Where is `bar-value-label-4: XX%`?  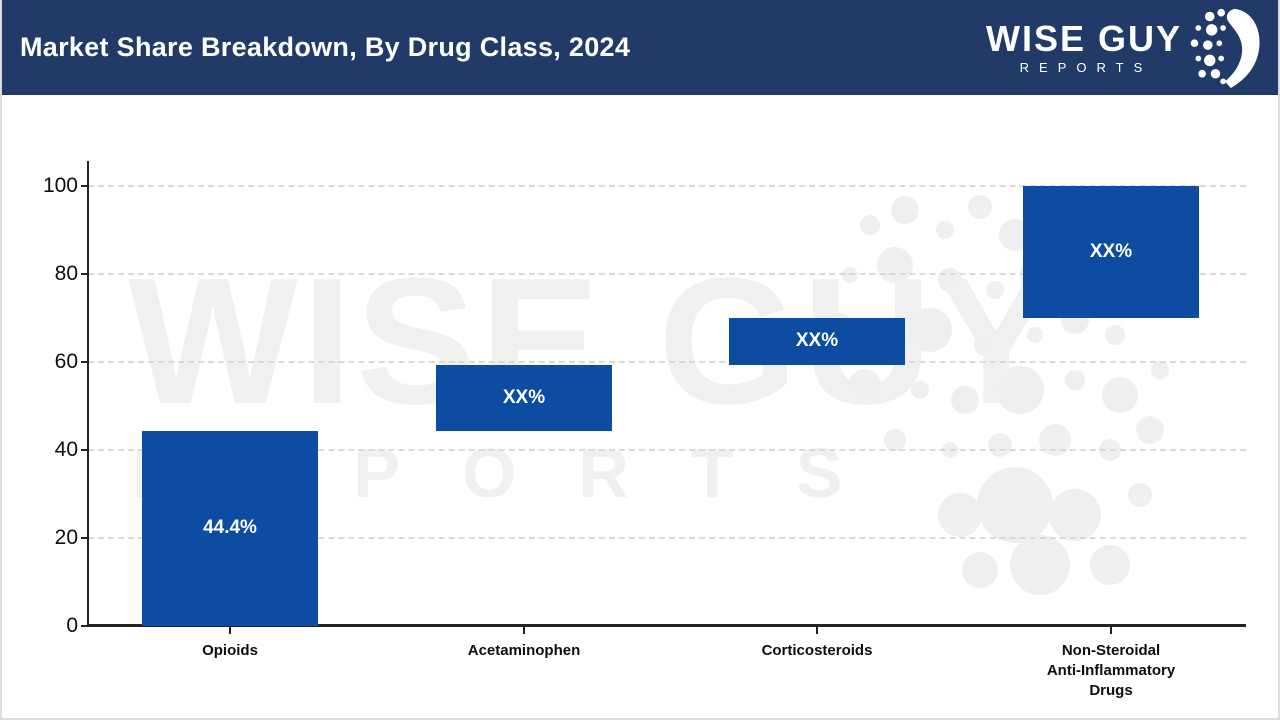
bar-value-label-4: XX% is located at coordinates (1111, 251).